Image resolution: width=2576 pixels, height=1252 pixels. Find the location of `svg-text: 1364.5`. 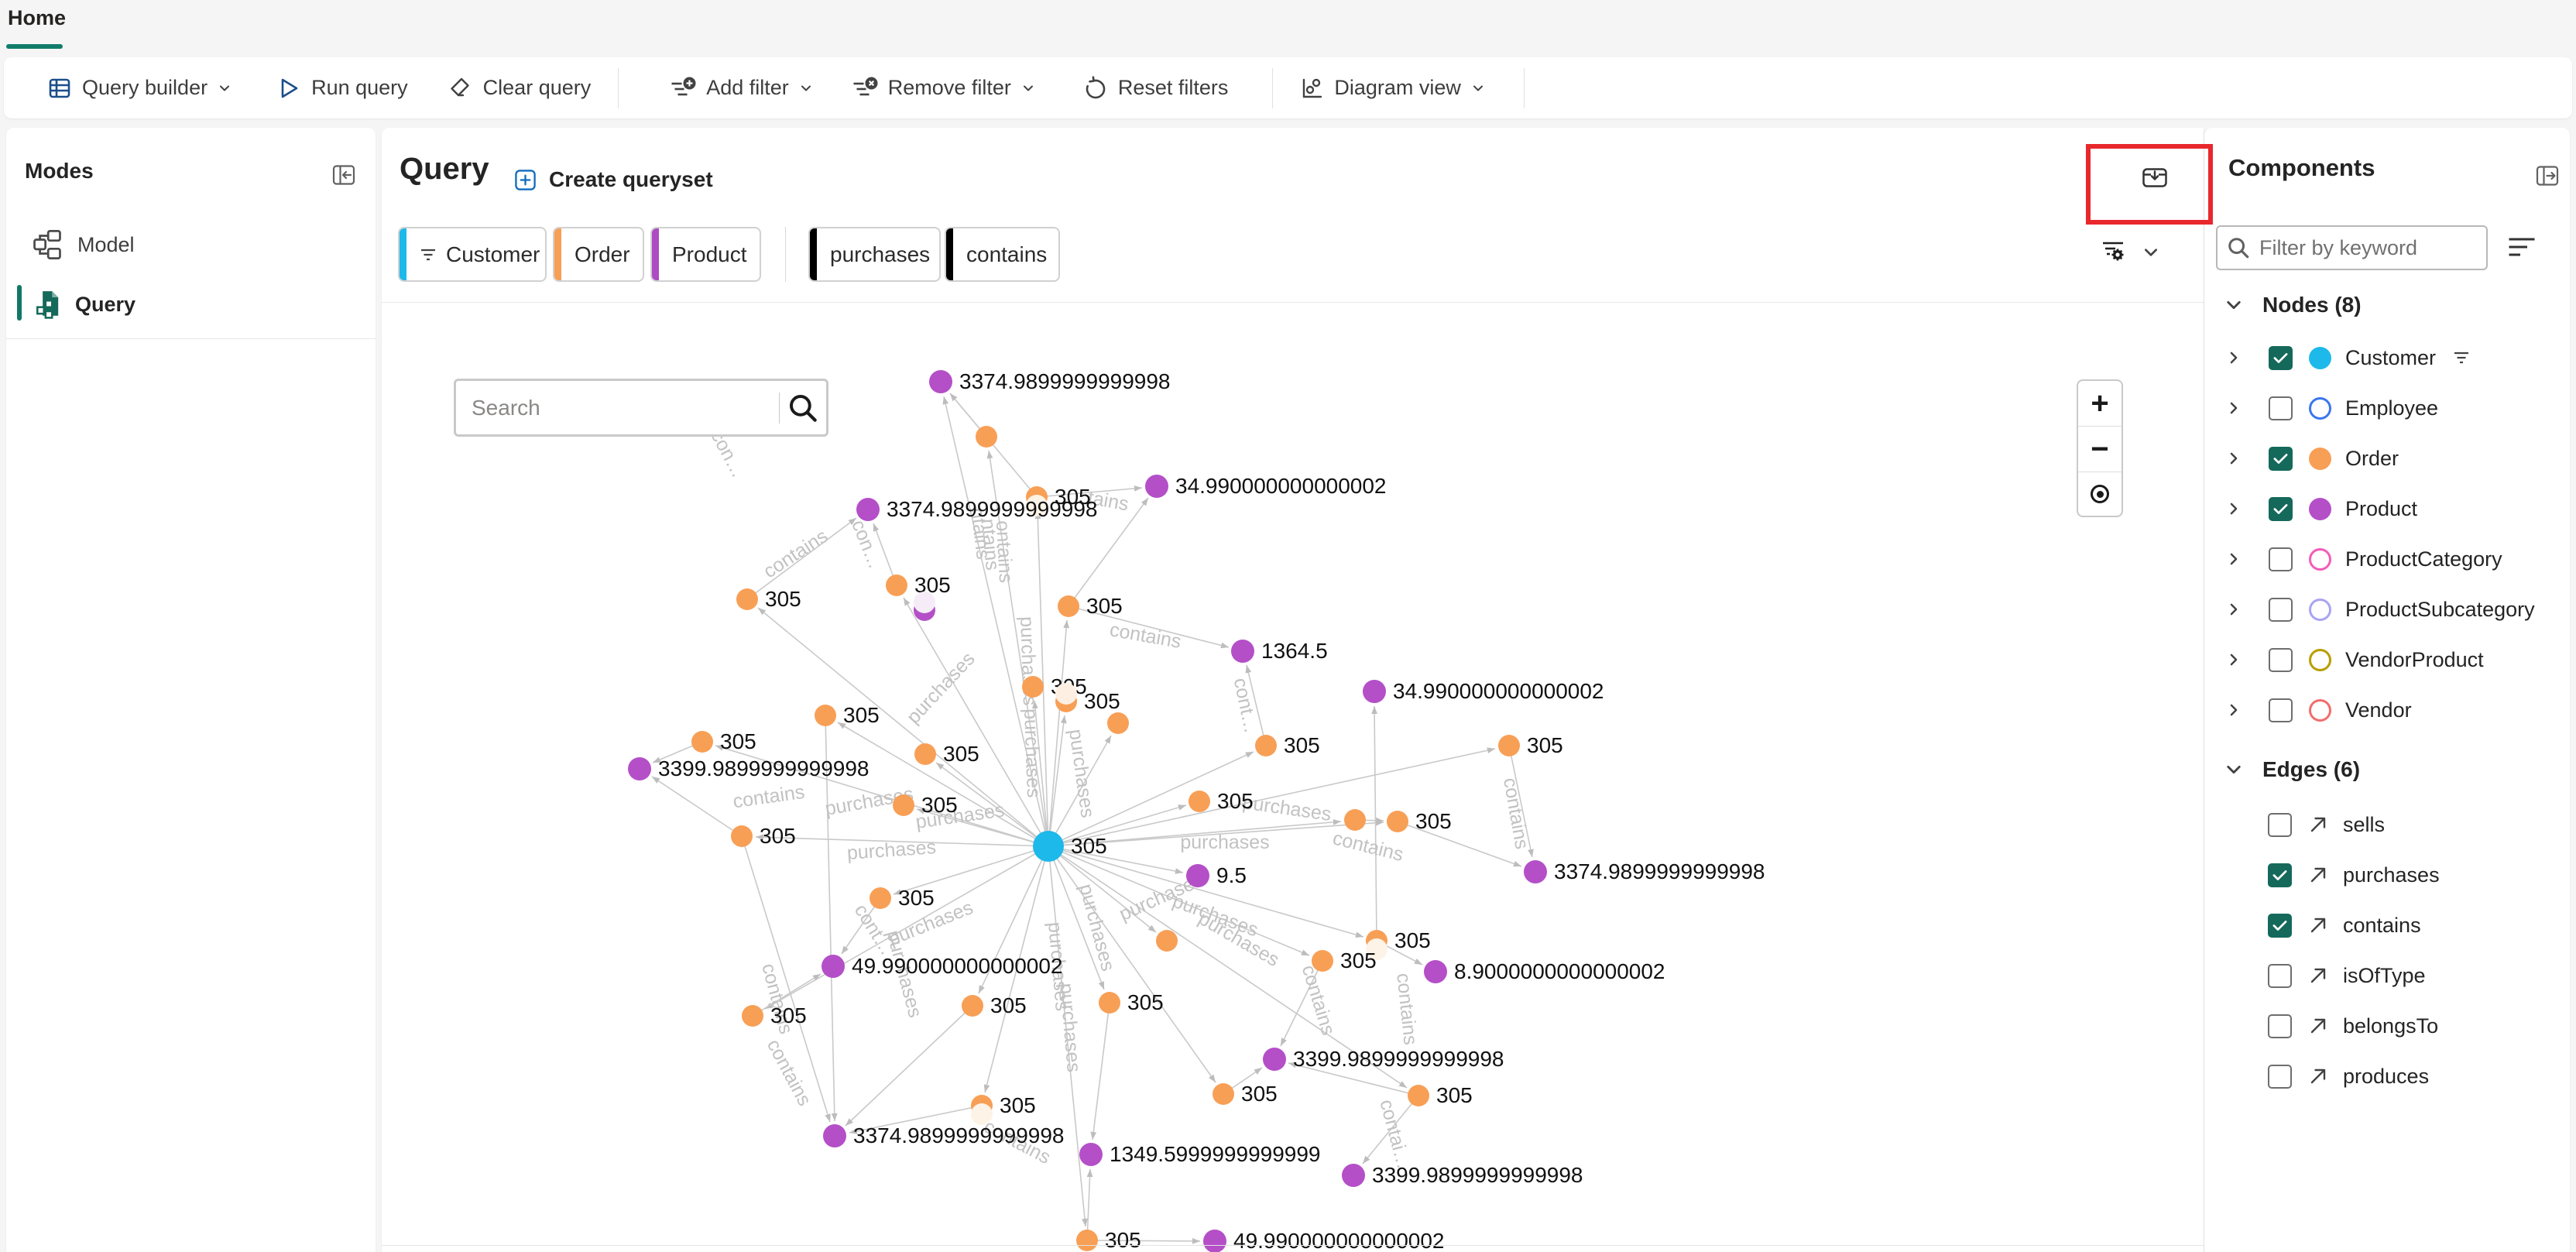

svg-text: 1364.5 is located at coordinates (1294, 651).